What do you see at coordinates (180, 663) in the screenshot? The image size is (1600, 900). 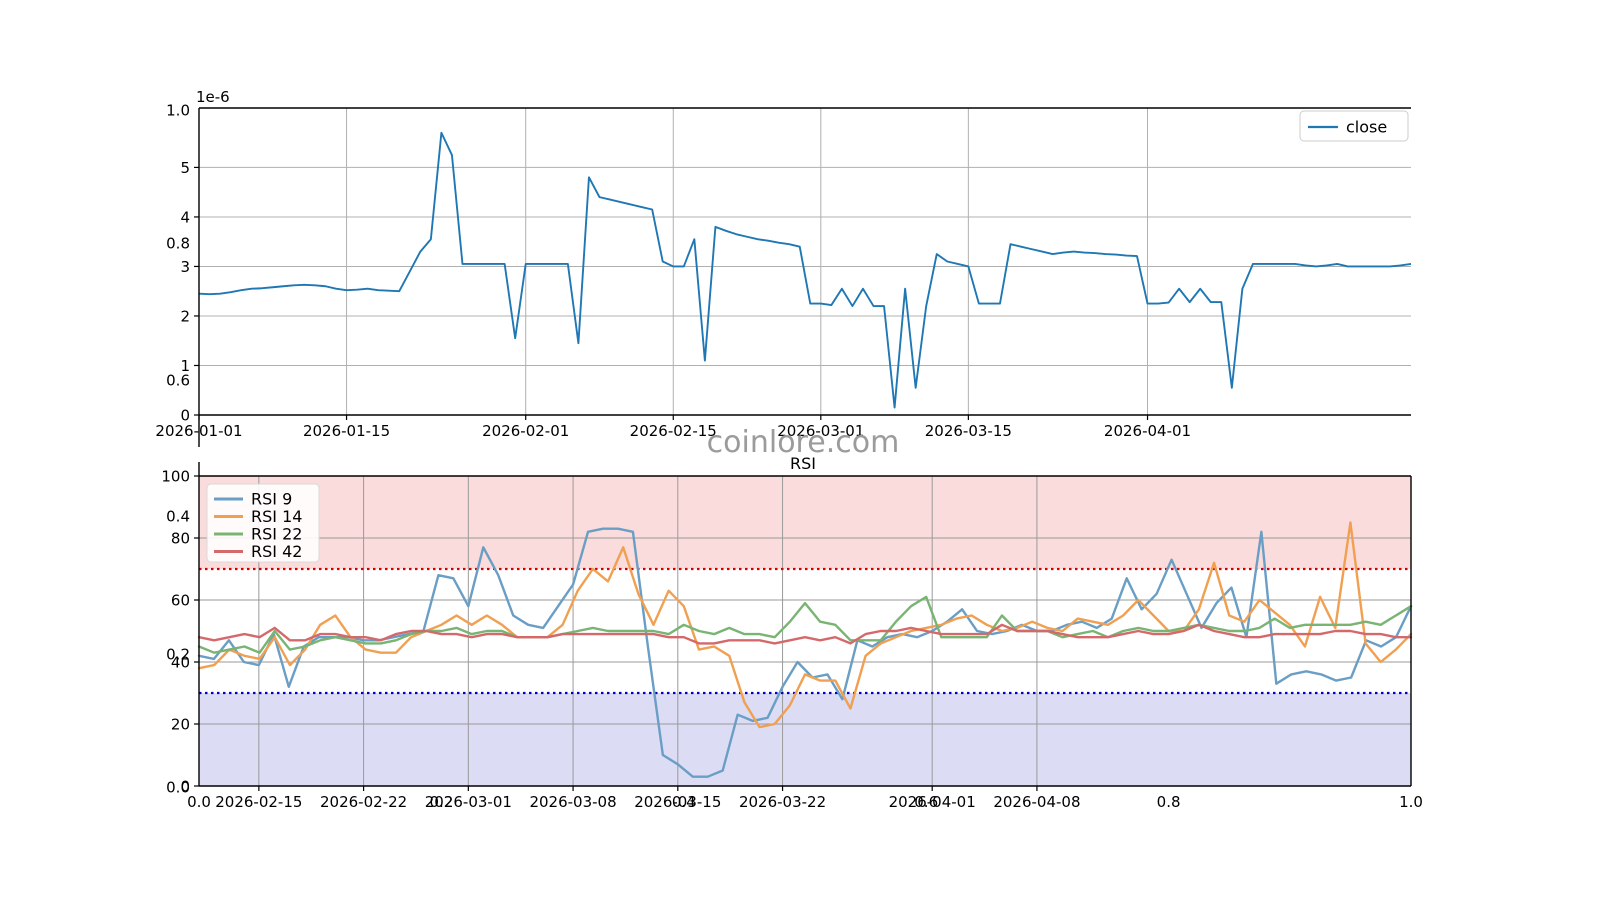 I see `rsi-ytick-label: 40` at bounding box center [180, 663].